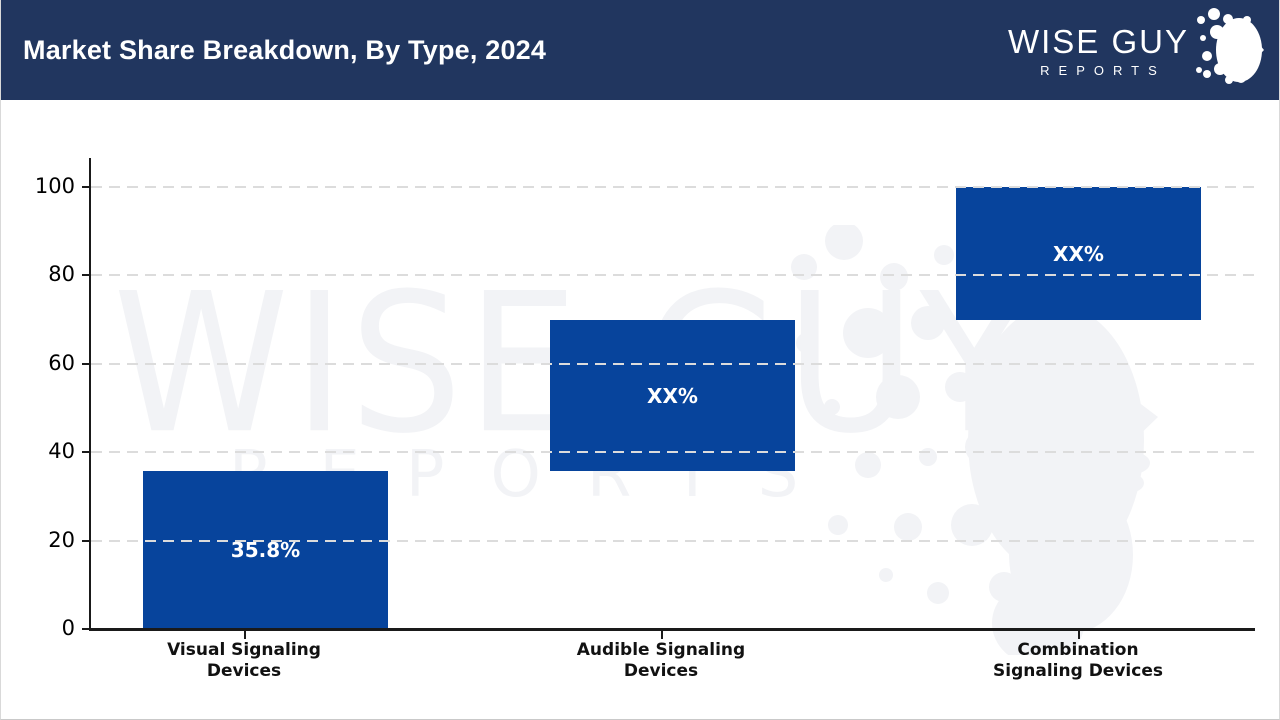 The height and width of the screenshot is (720, 1280). I want to click on x-axis-line, so click(672, 629).